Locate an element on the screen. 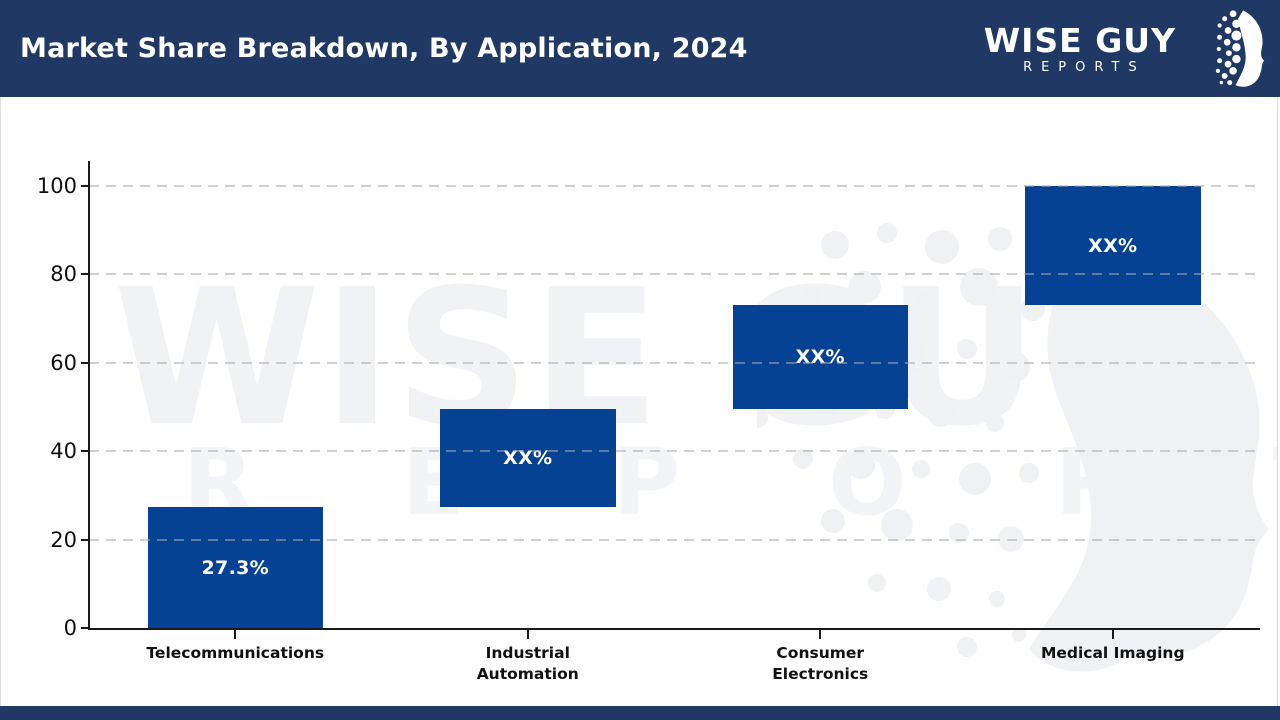 This screenshot has width=1280, height=720. x-tick-label: Consumer Electronics is located at coordinates (820, 663).